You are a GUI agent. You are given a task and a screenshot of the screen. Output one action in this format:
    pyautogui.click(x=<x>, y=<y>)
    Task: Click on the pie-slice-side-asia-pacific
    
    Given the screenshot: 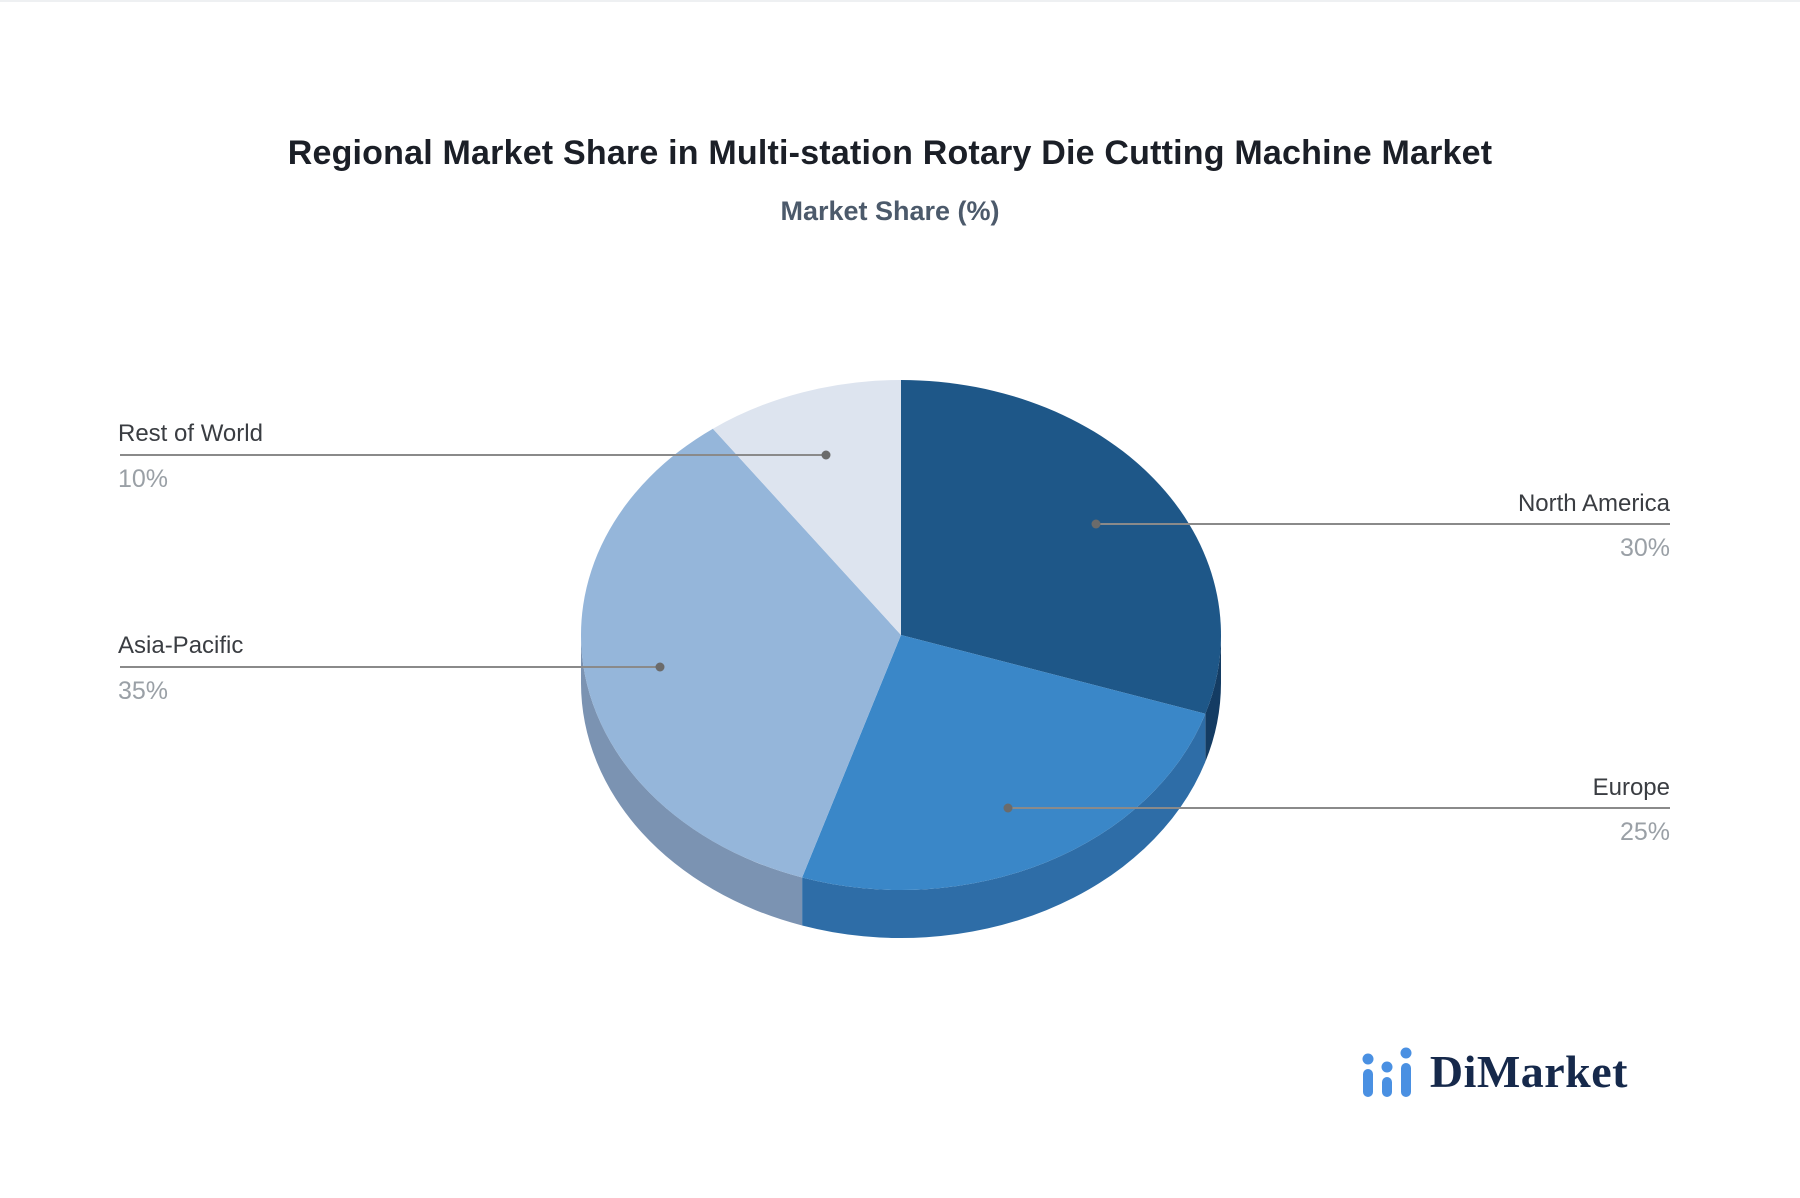 What is the action you would take?
    pyautogui.click(x=692, y=780)
    